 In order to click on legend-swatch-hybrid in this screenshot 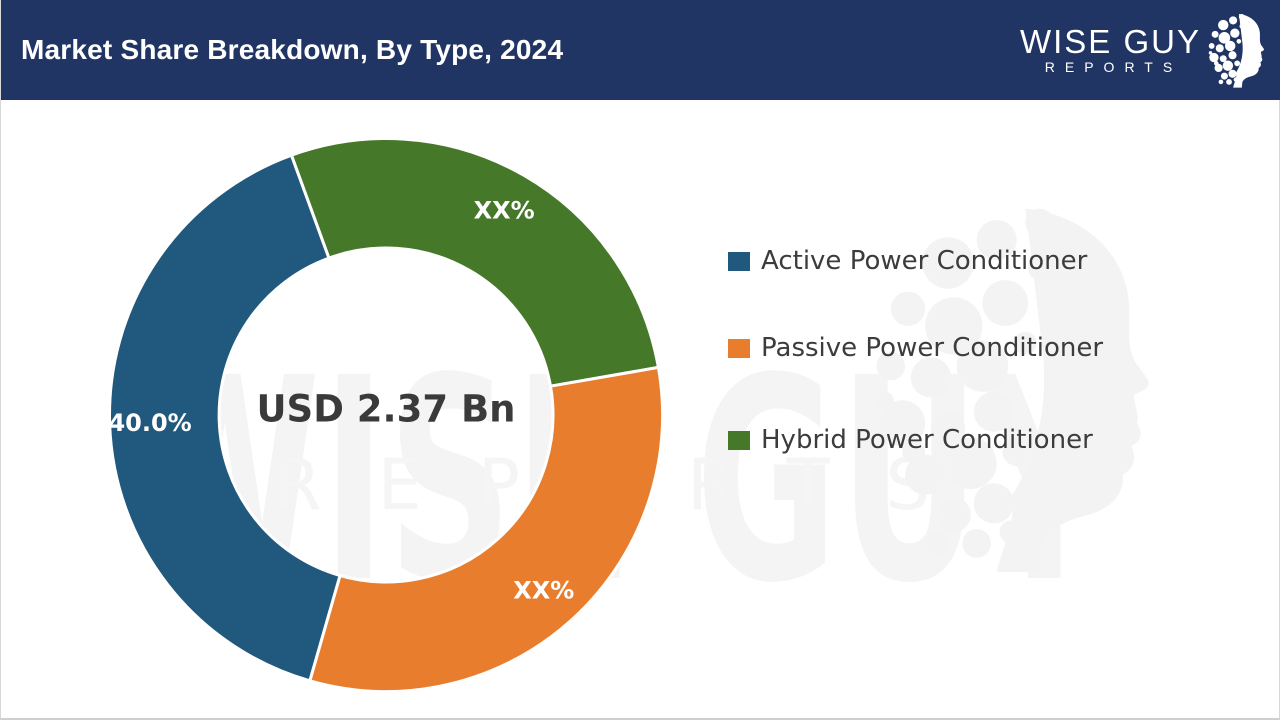, I will do `click(739, 440)`.